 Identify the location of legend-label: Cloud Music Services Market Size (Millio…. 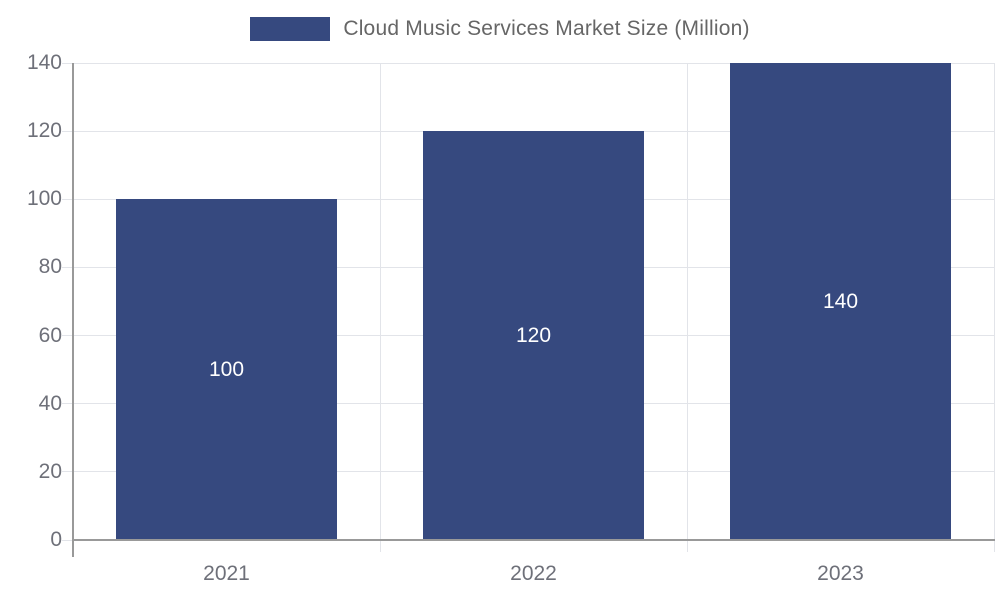
(546, 28).